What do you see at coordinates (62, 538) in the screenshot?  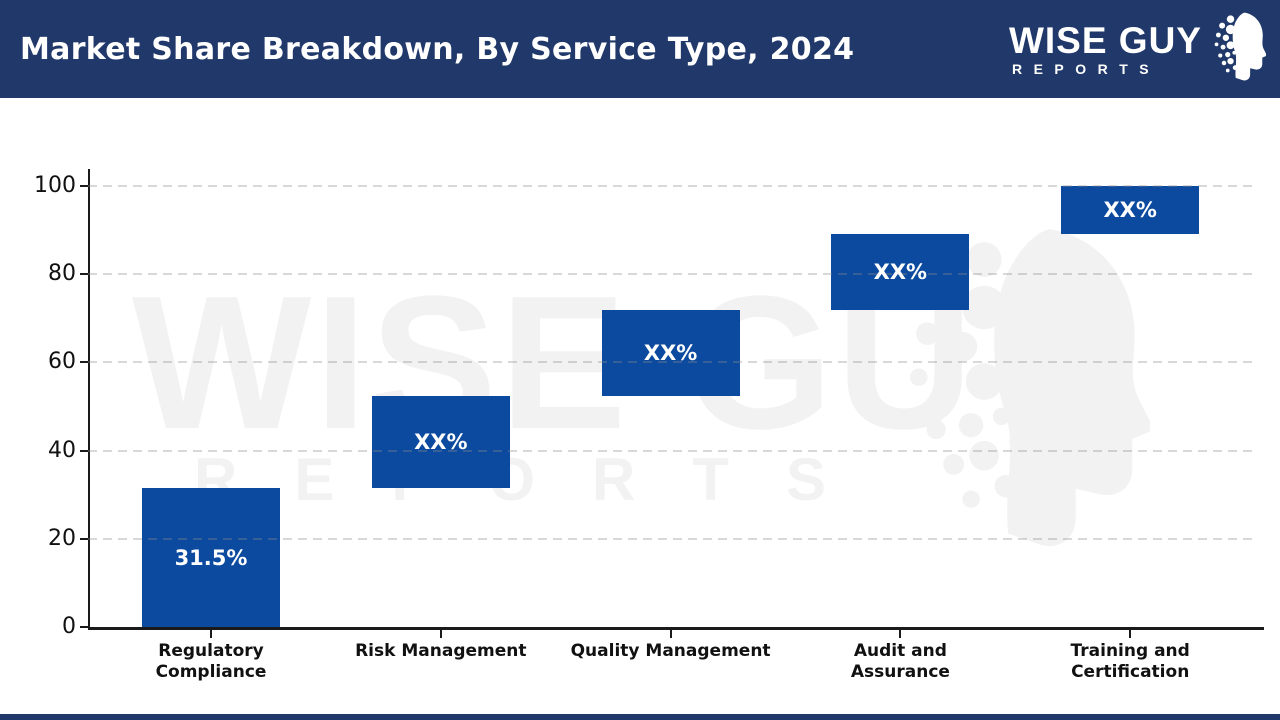 I see `y-tick-label-20: 20` at bounding box center [62, 538].